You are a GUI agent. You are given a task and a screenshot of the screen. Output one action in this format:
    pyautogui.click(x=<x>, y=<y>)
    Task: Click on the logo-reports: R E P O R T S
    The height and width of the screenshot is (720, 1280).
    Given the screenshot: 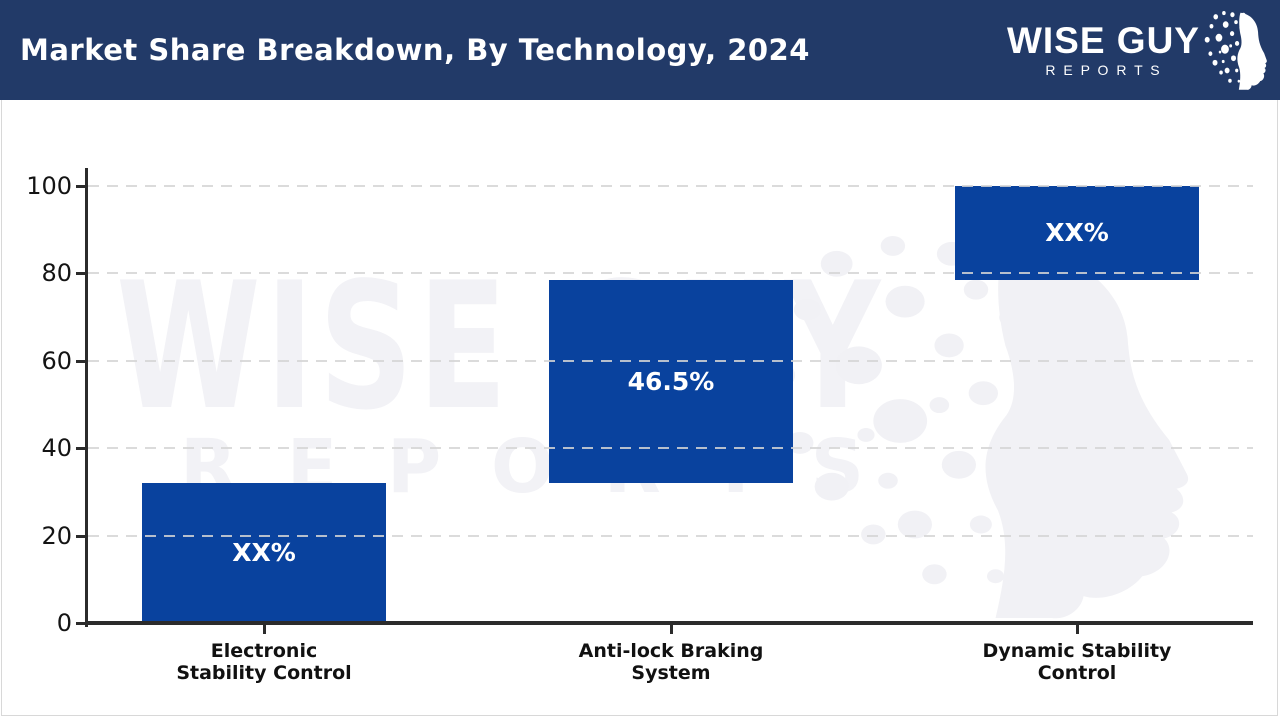 What is the action you would take?
    pyautogui.click(x=1103, y=70)
    